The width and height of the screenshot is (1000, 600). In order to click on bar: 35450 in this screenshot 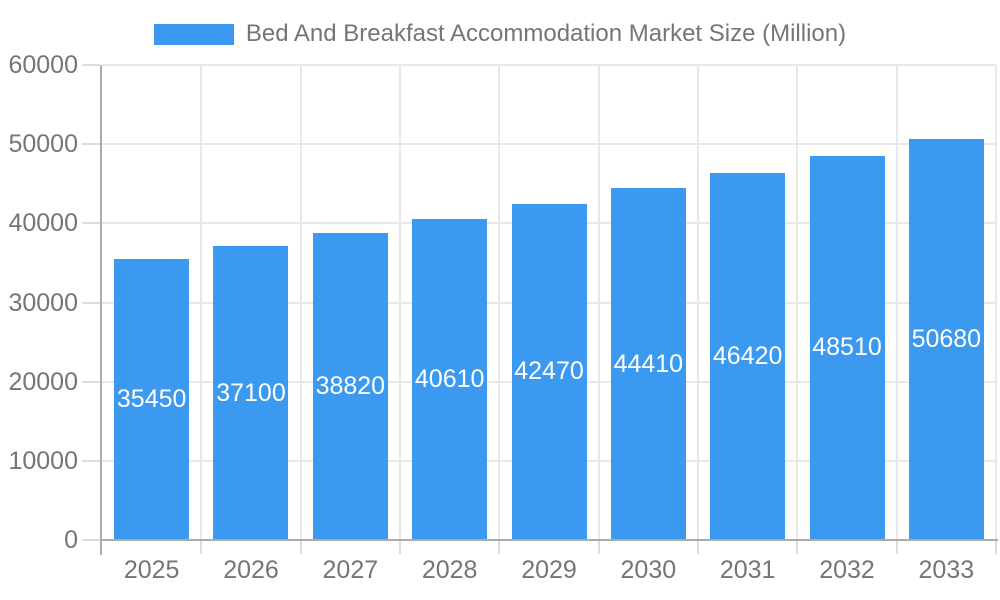, I will do `click(152, 399)`.